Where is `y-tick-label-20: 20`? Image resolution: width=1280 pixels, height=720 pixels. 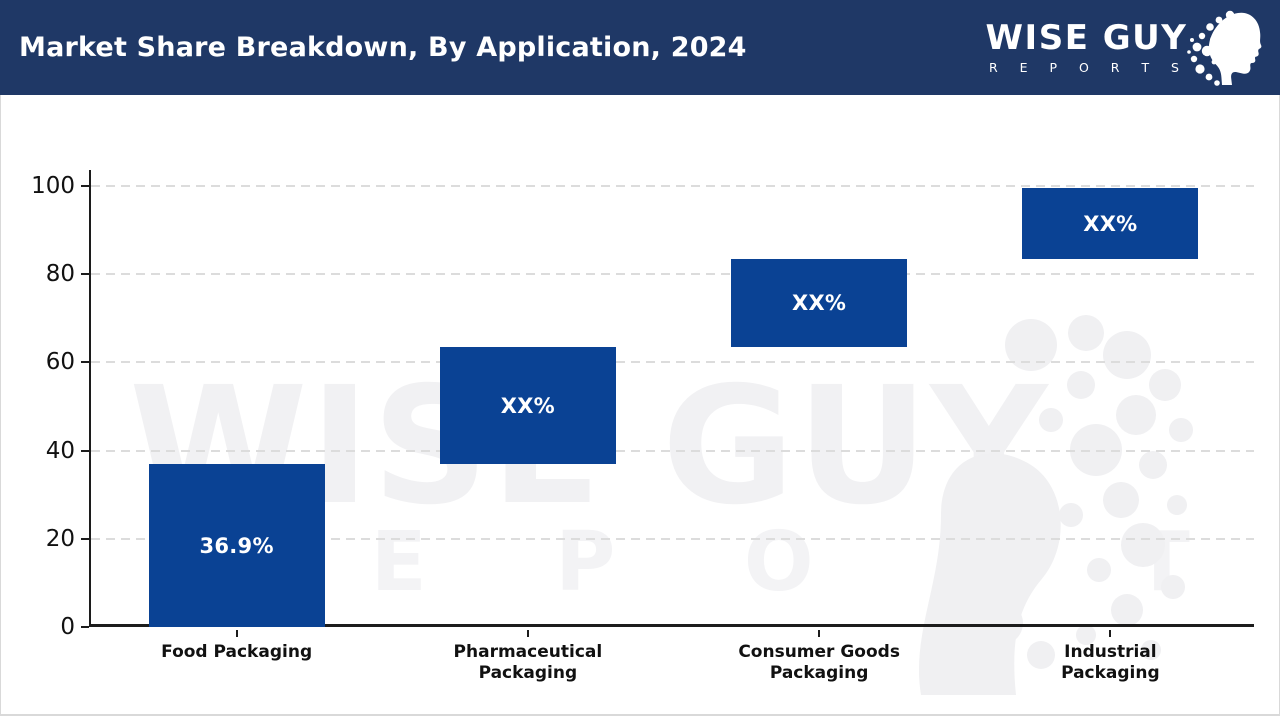 y-tick-label-20: 20 is located at coordinates (60, 538).